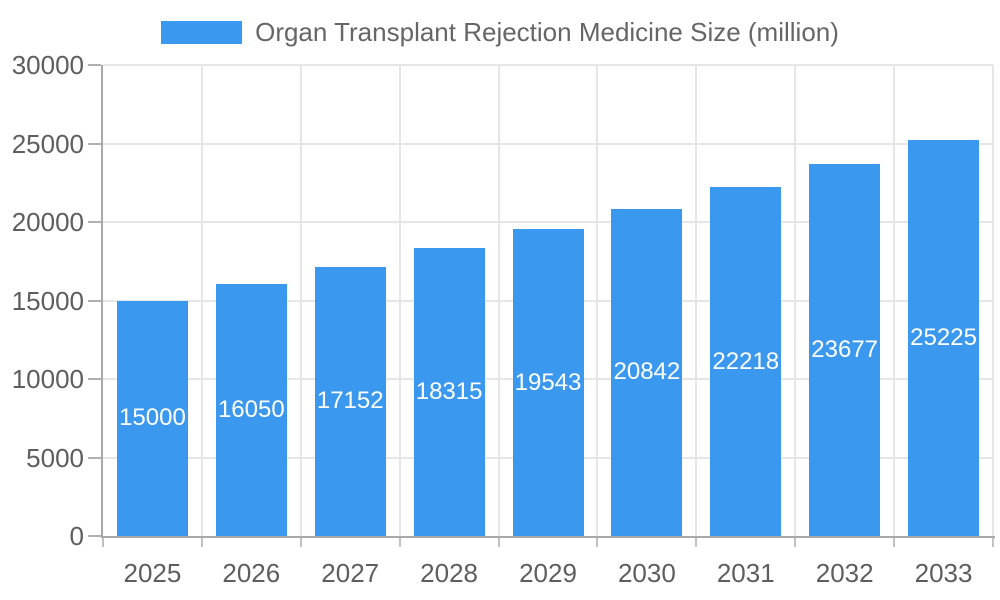 This screenshot has height=600, width=1000. Describe the element at coordinates (47, 143) in the screenshot. I see `y-axis-label: 25000` at that location.